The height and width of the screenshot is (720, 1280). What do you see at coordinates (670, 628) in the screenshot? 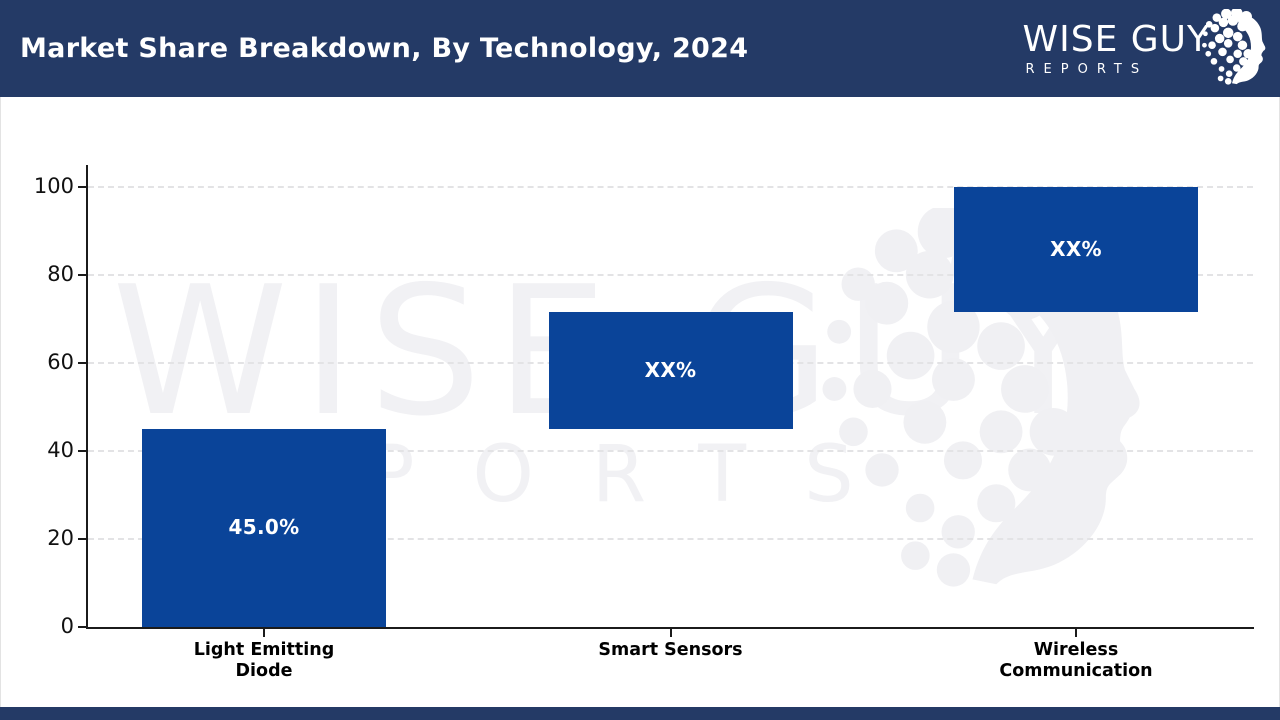
I see `x-axis-spine` at bounding box center [670, 628].